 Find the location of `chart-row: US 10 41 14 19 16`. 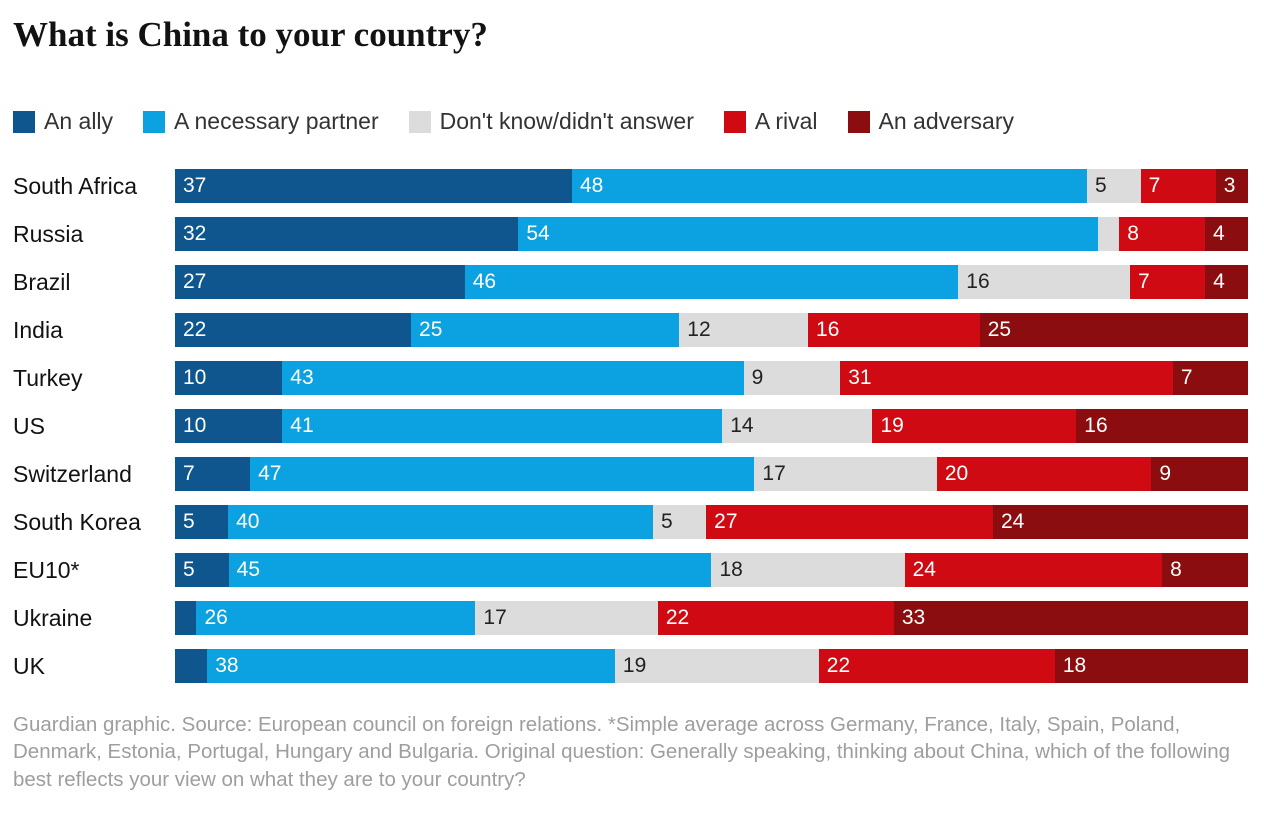

chart-row: US 10 41 14 19 16 is located at coordinates (630, 426).